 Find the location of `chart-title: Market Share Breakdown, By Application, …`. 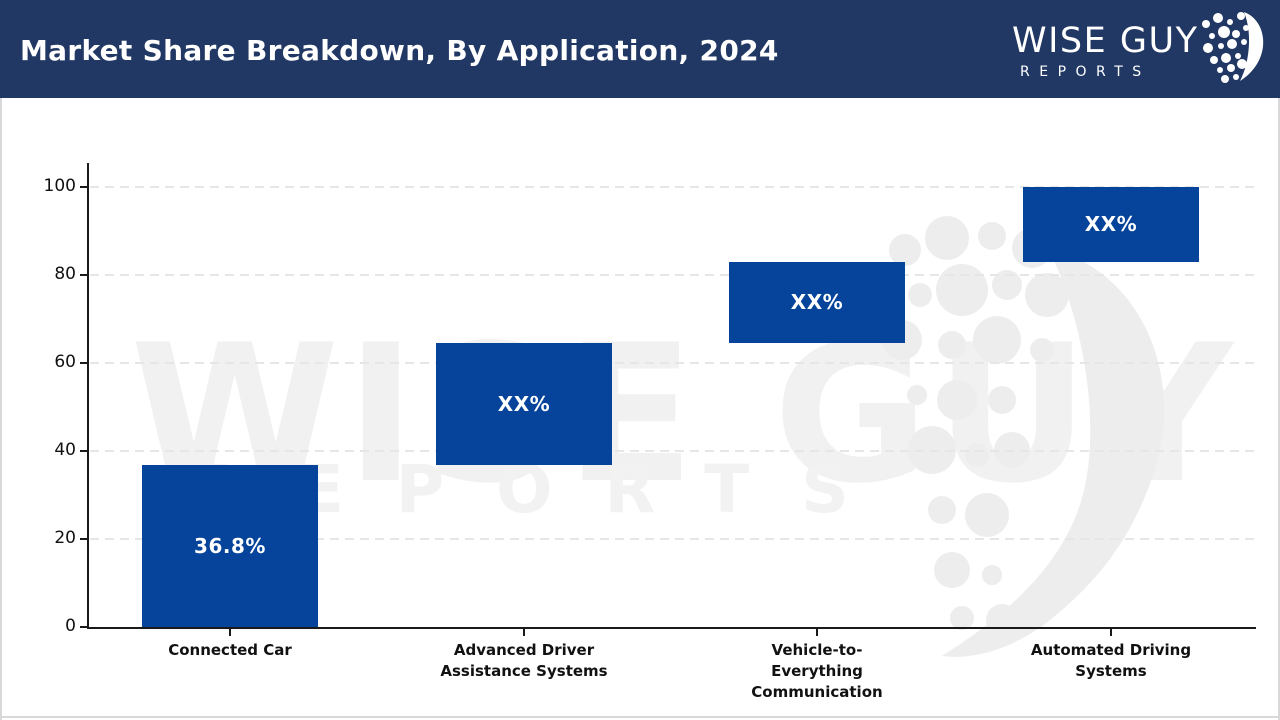

chart-title: Market Share Breakdown, By Application, … is located at coordinates (399, 50).